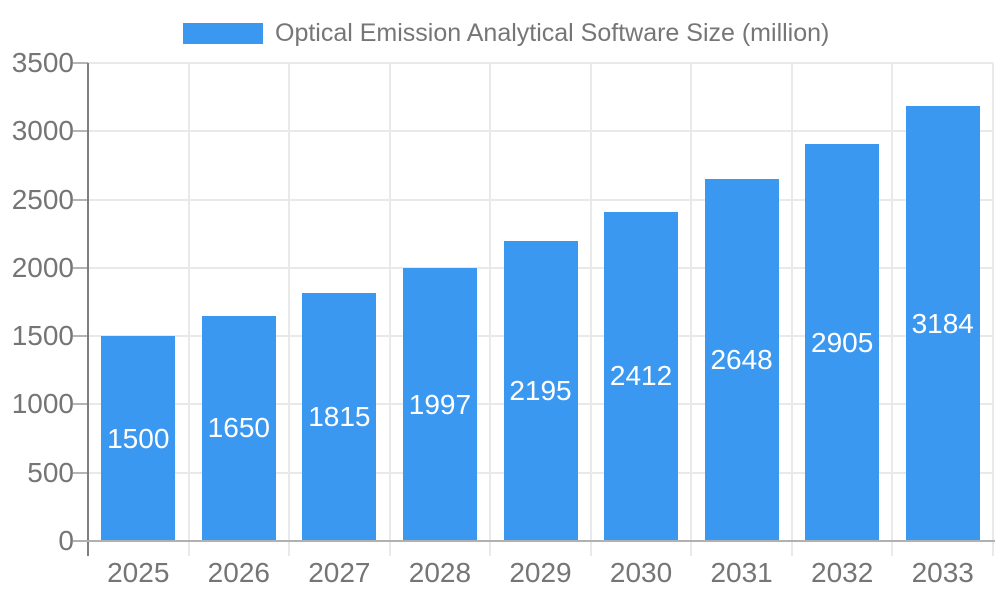 This screenshot has height=600, width=1000. I want to click on bar-2027: 1815, so click(339, 417).